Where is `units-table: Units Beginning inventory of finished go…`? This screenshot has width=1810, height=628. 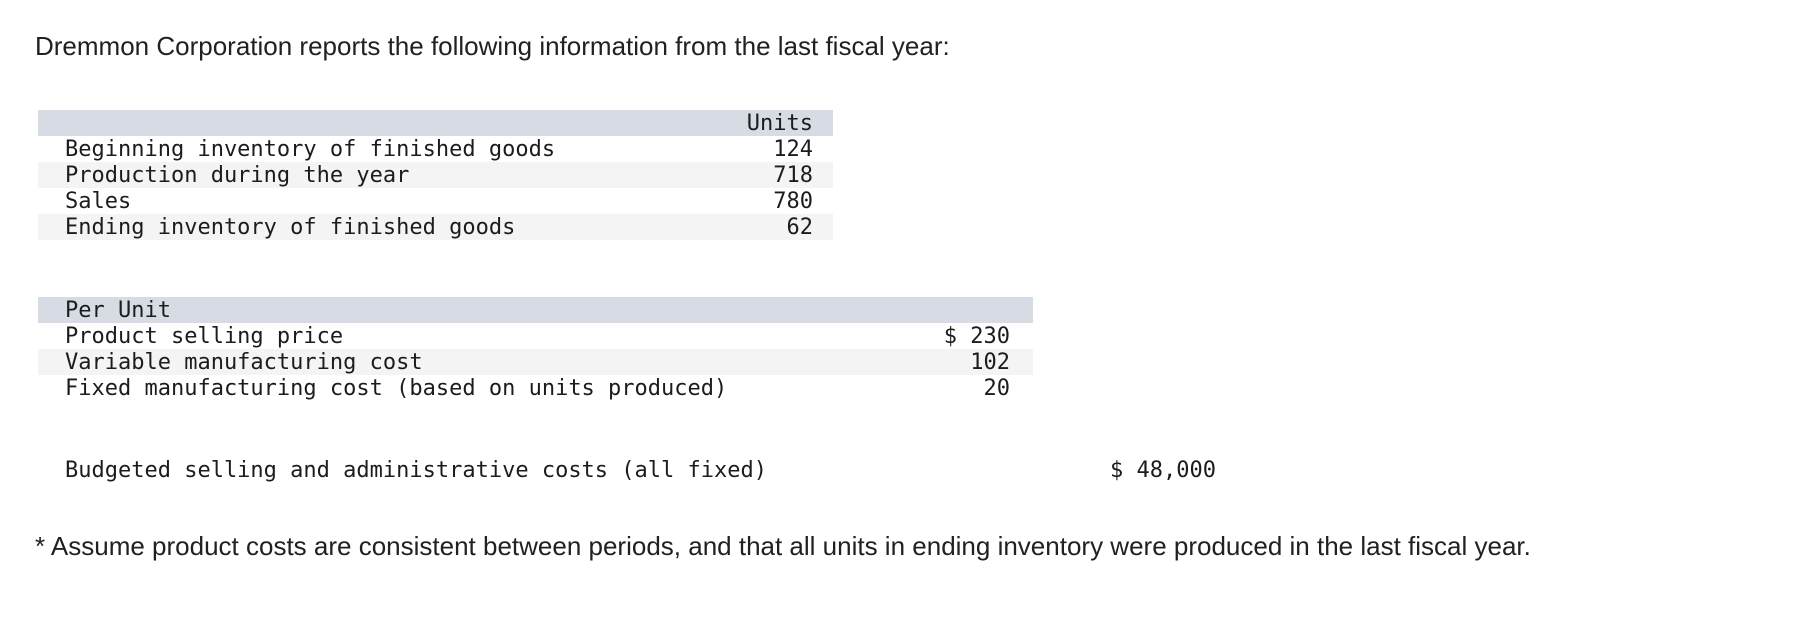 units-table: Units Beginning inventory of finished go… is located at coordinates (435, 175).